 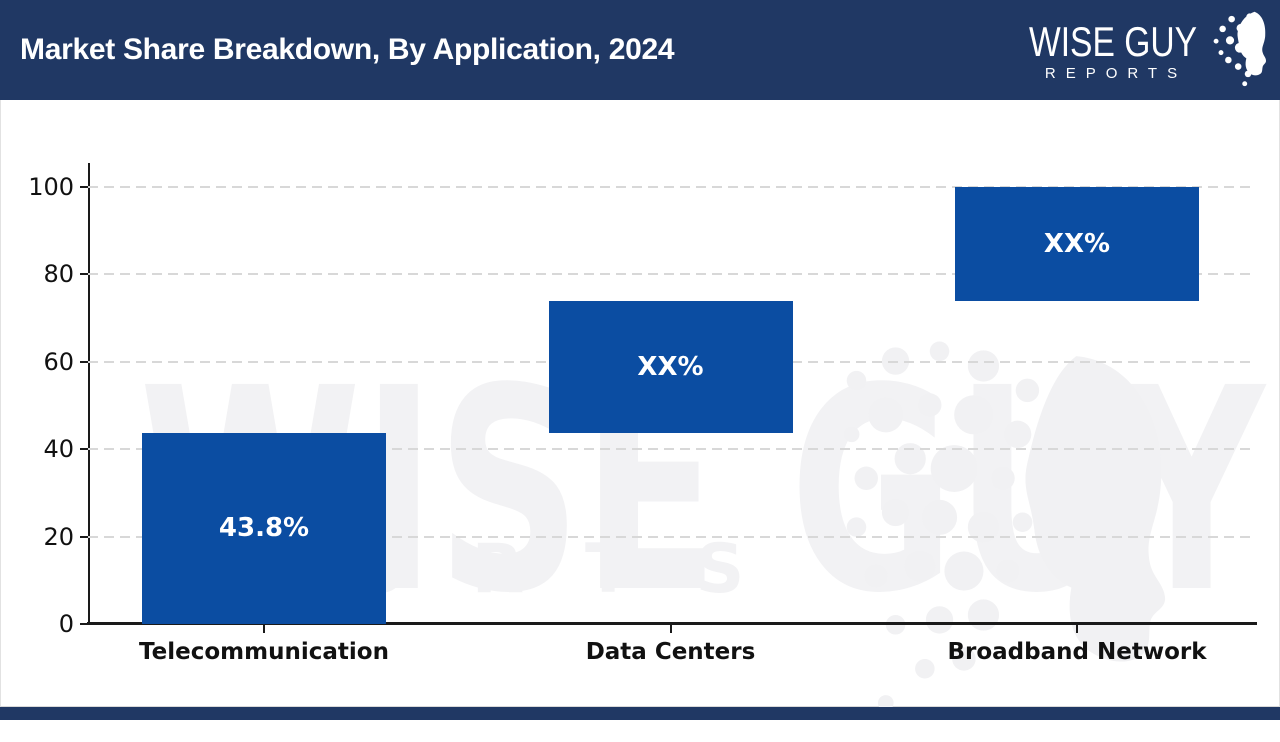 I want to click on logo-subtitle: REPORTS, so click(x=1116, y=73).